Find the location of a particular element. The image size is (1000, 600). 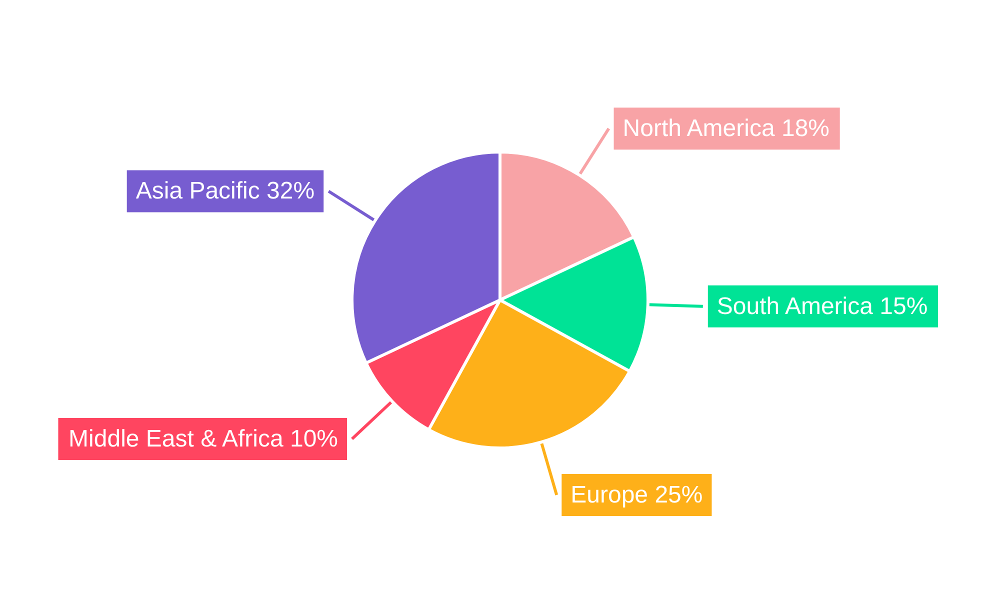

slice-label: Europe 25% is located at coordinates (636, 494).